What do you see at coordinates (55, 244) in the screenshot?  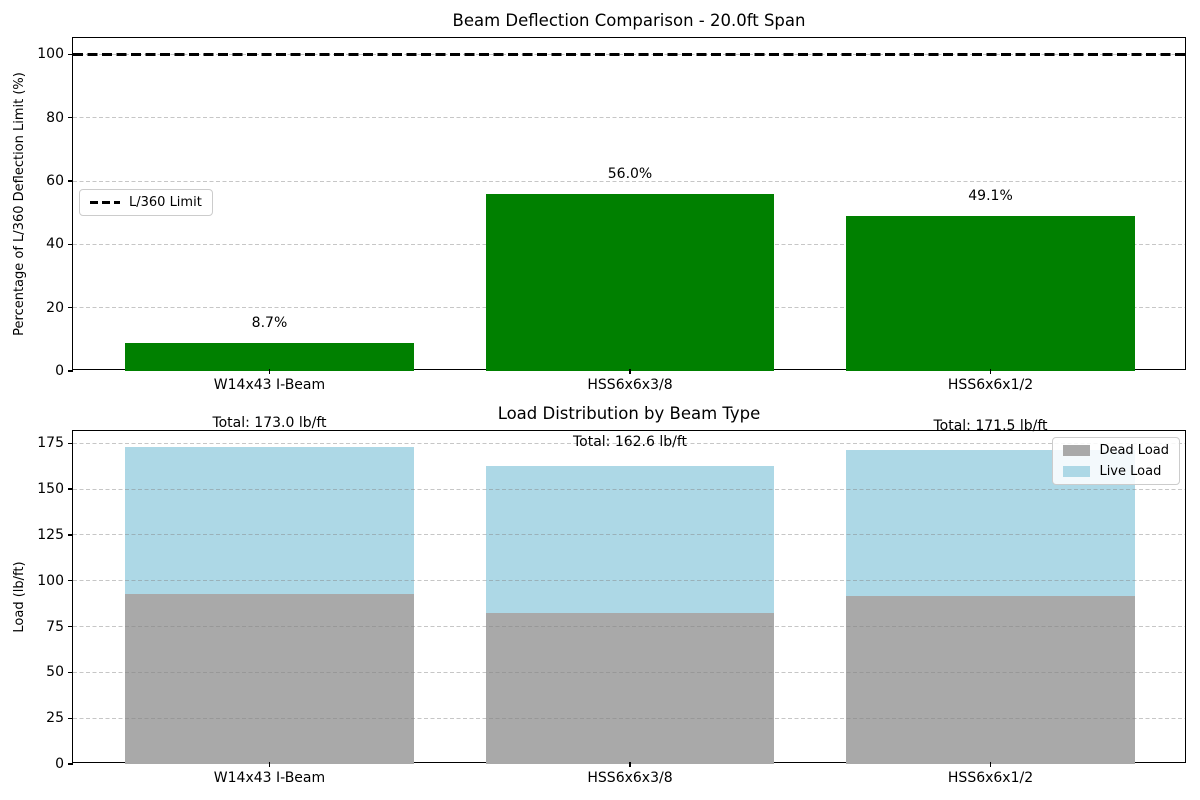 I see `y-tick-label: 40` at bounding box center [55, 244].